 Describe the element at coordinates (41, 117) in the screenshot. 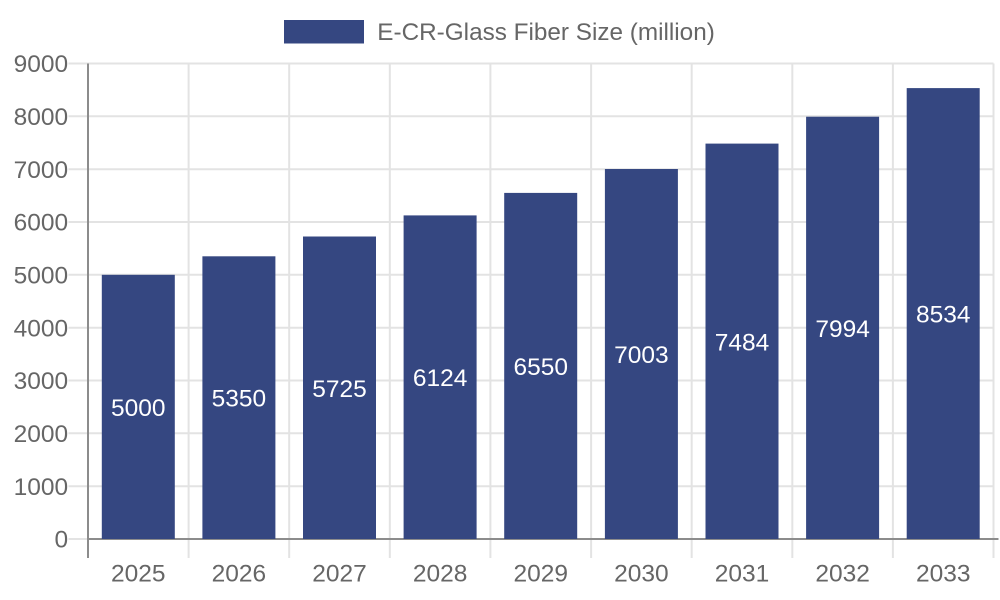

I see `svg-text: 8000` at that location.